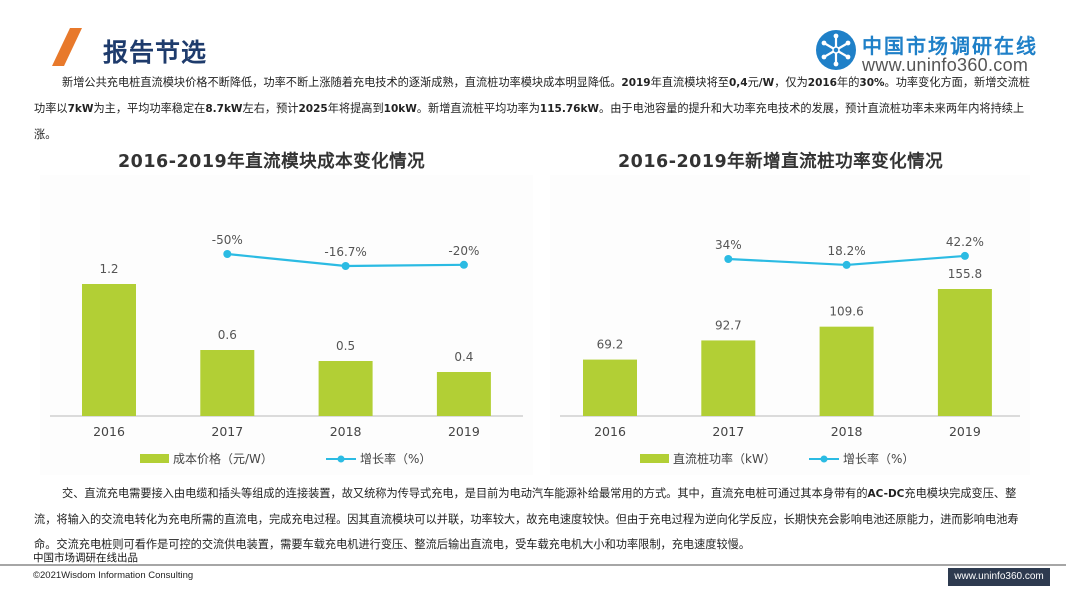 The image size is (1066, 600). What do you see at coordinates (529, 121) in the screenshot?
I see `text-run: 。由于电池容量的提升和大功率充电技术的发展，预计直流桩功率未来两年内将持续上涨。` at bounding box center [529, 121].